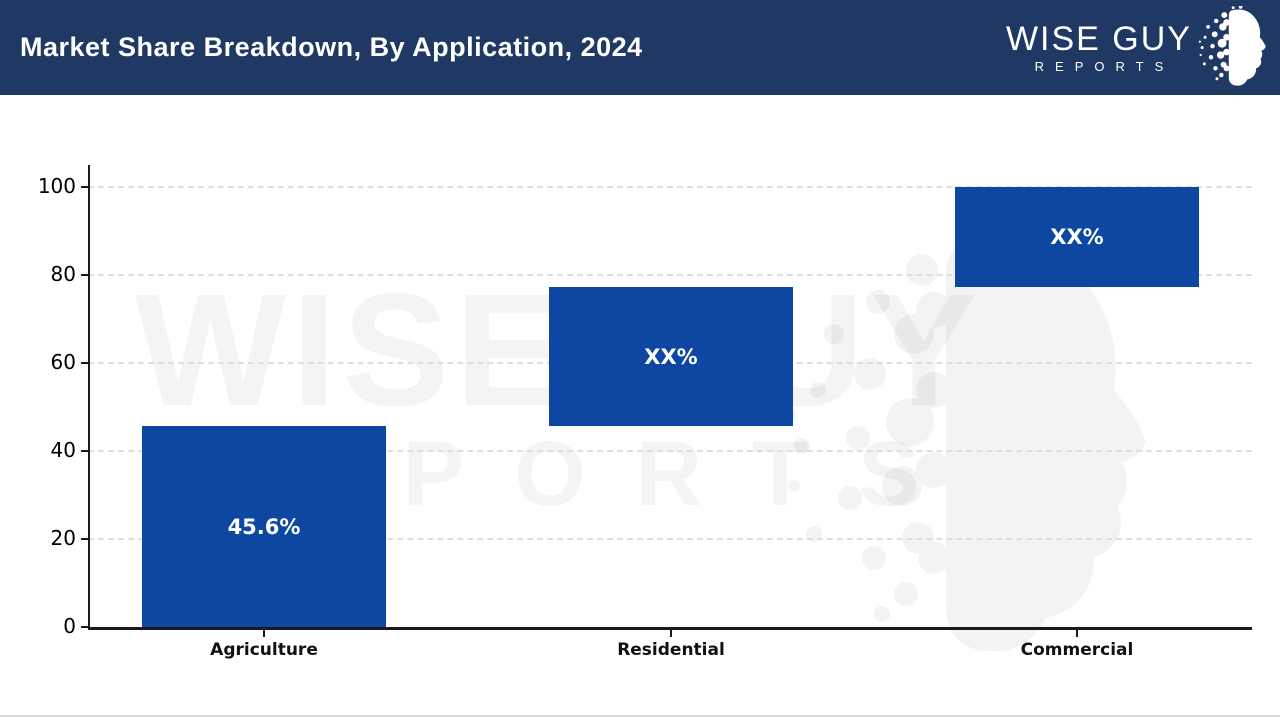 The width and height of the screenshot is (1280, 720). What do you see at coordinates (264, 650) in the screenshot?
I see `x-category-label: Agriculture` at bounding box center [264, 650].